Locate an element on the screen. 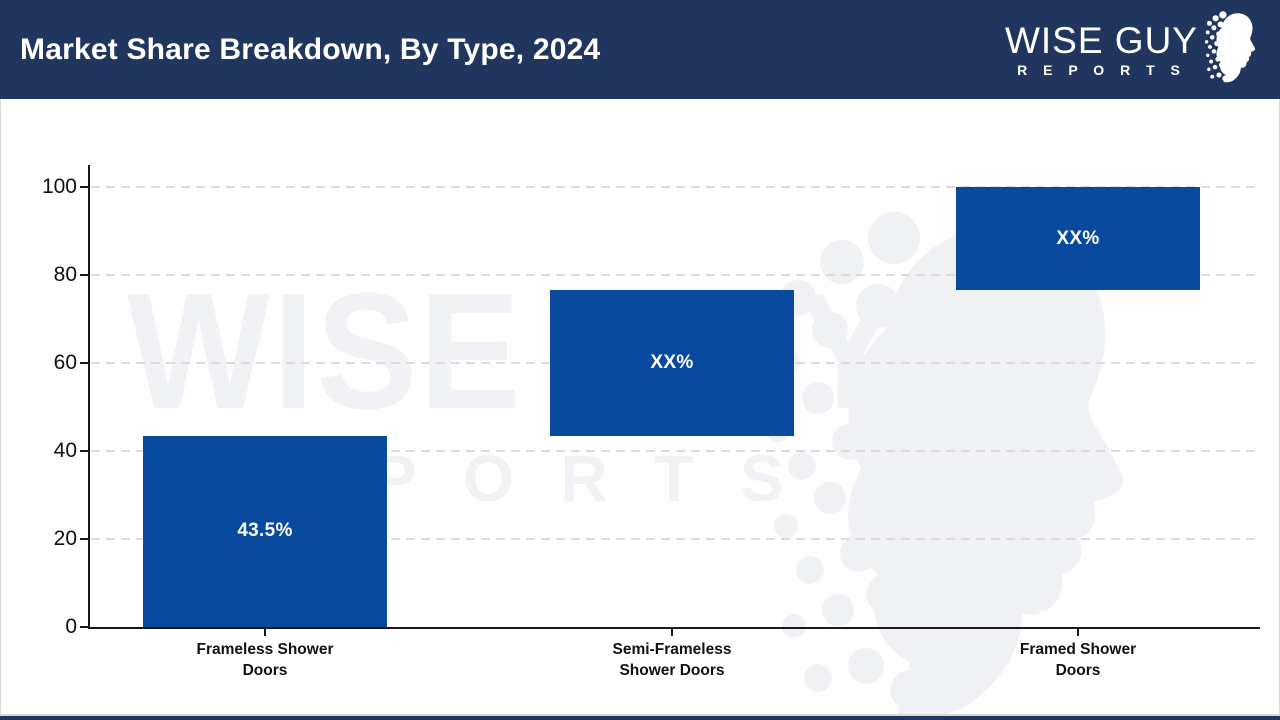  bar-segment: 43.5% is located at coordinates (265, 531).